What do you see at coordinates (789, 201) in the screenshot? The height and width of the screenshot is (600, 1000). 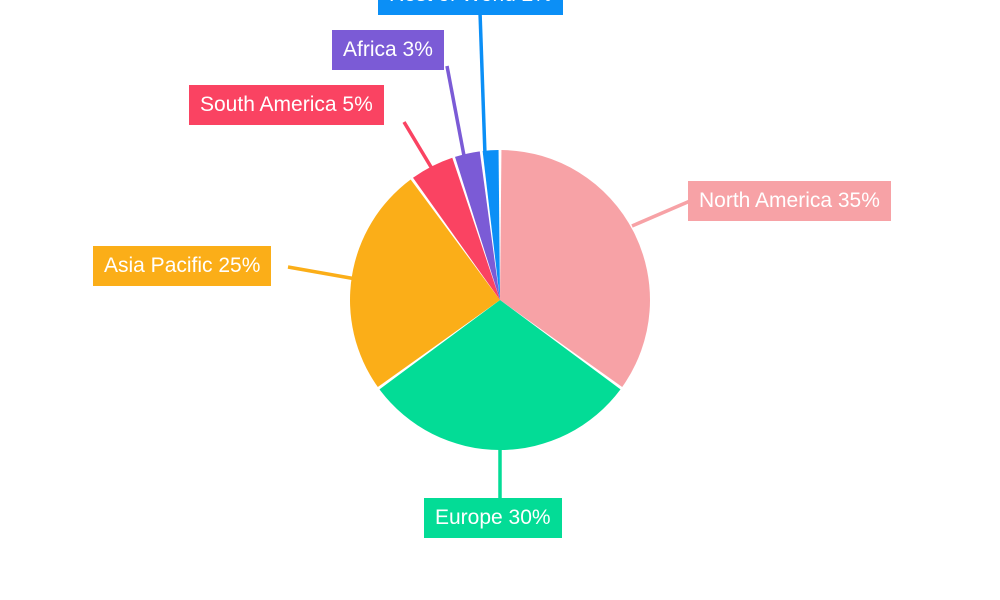 I see `slice-label-north-america: North America 35%` at bounding box center [789, 201].